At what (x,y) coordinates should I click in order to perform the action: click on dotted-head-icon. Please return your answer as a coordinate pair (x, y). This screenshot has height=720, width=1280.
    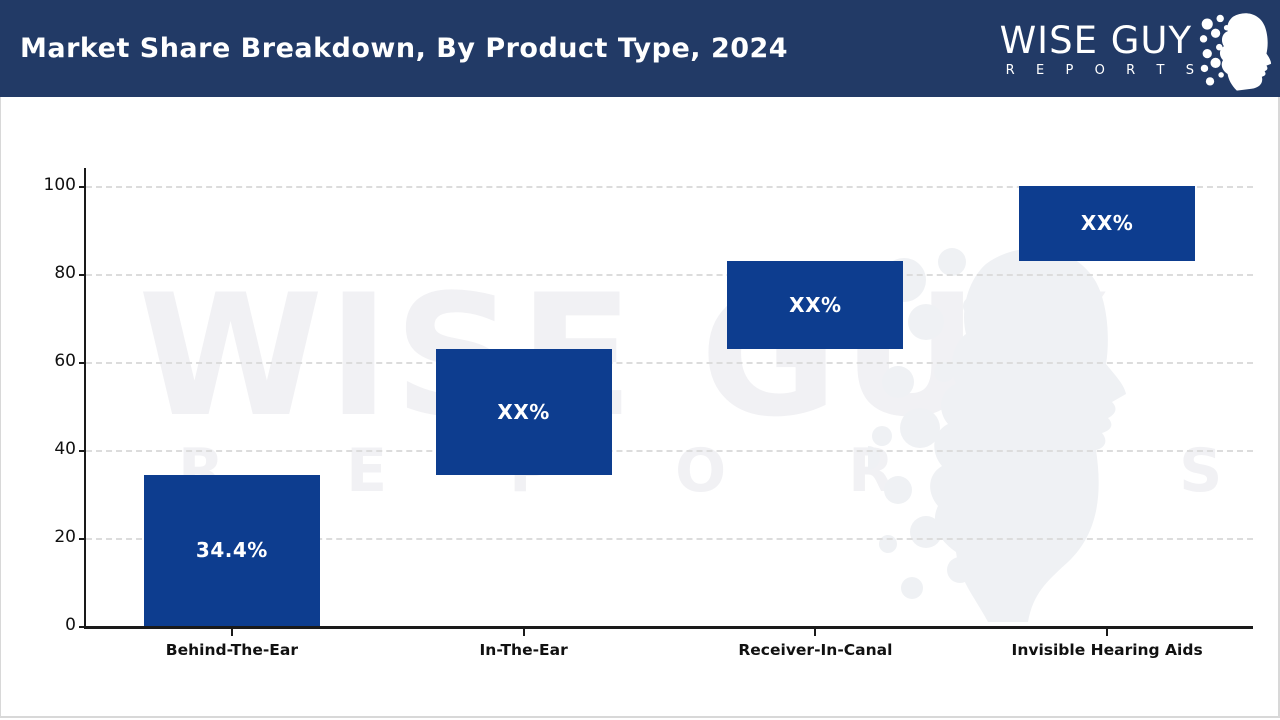
    Looking at the image, I should click on (1235, 52).